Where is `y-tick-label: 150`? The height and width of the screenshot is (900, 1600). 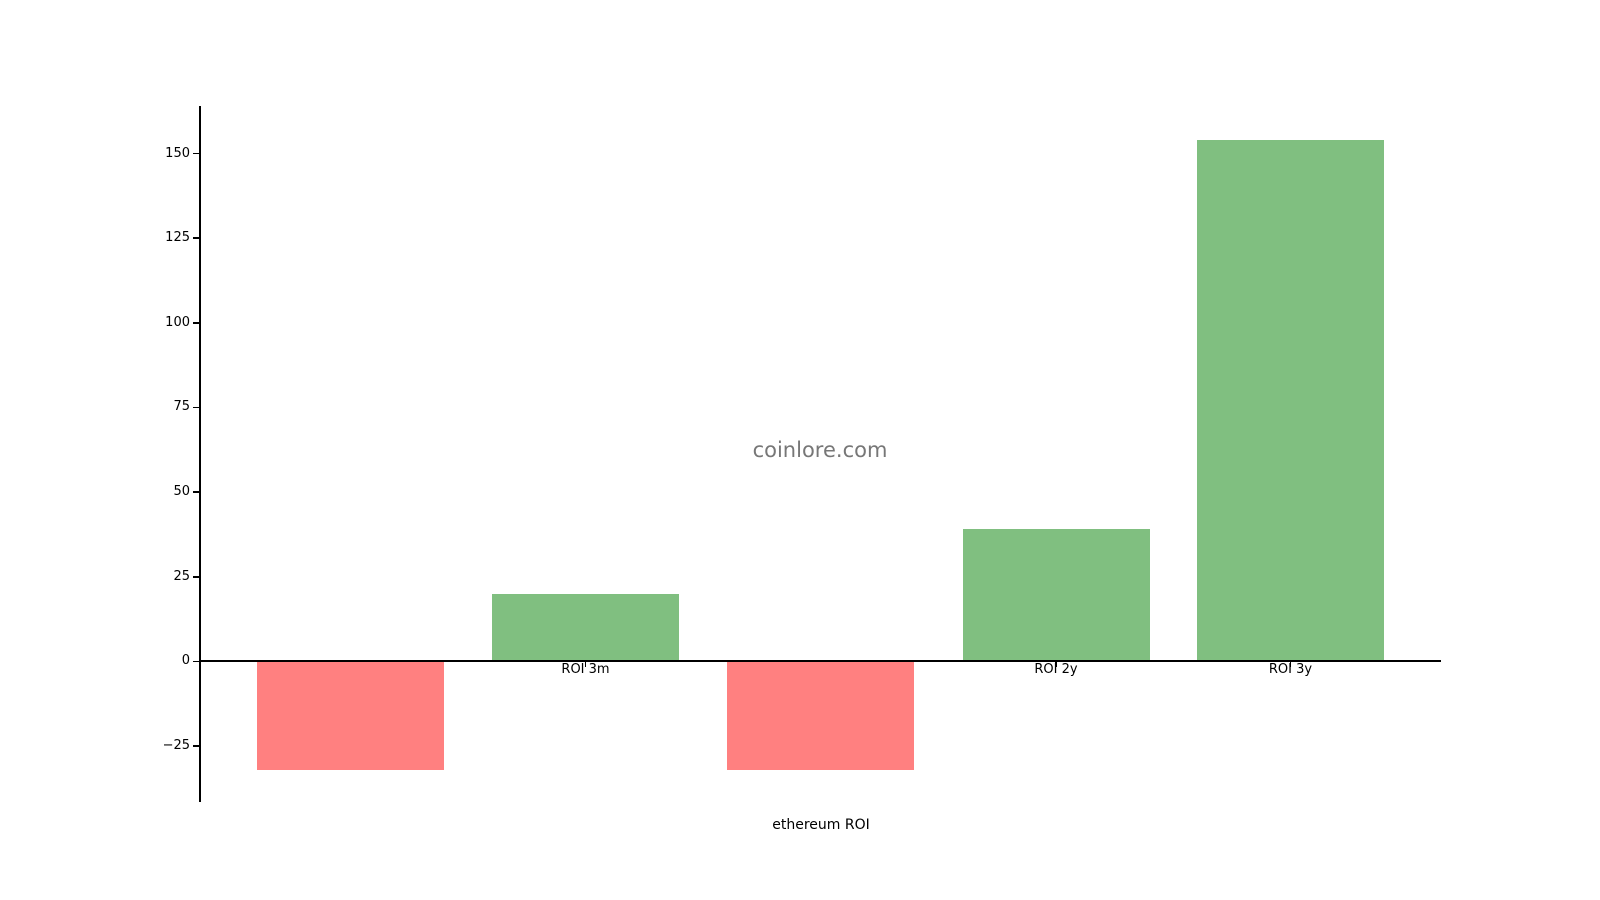
y-tick-label: 150 is located at coordinates (177, 153).